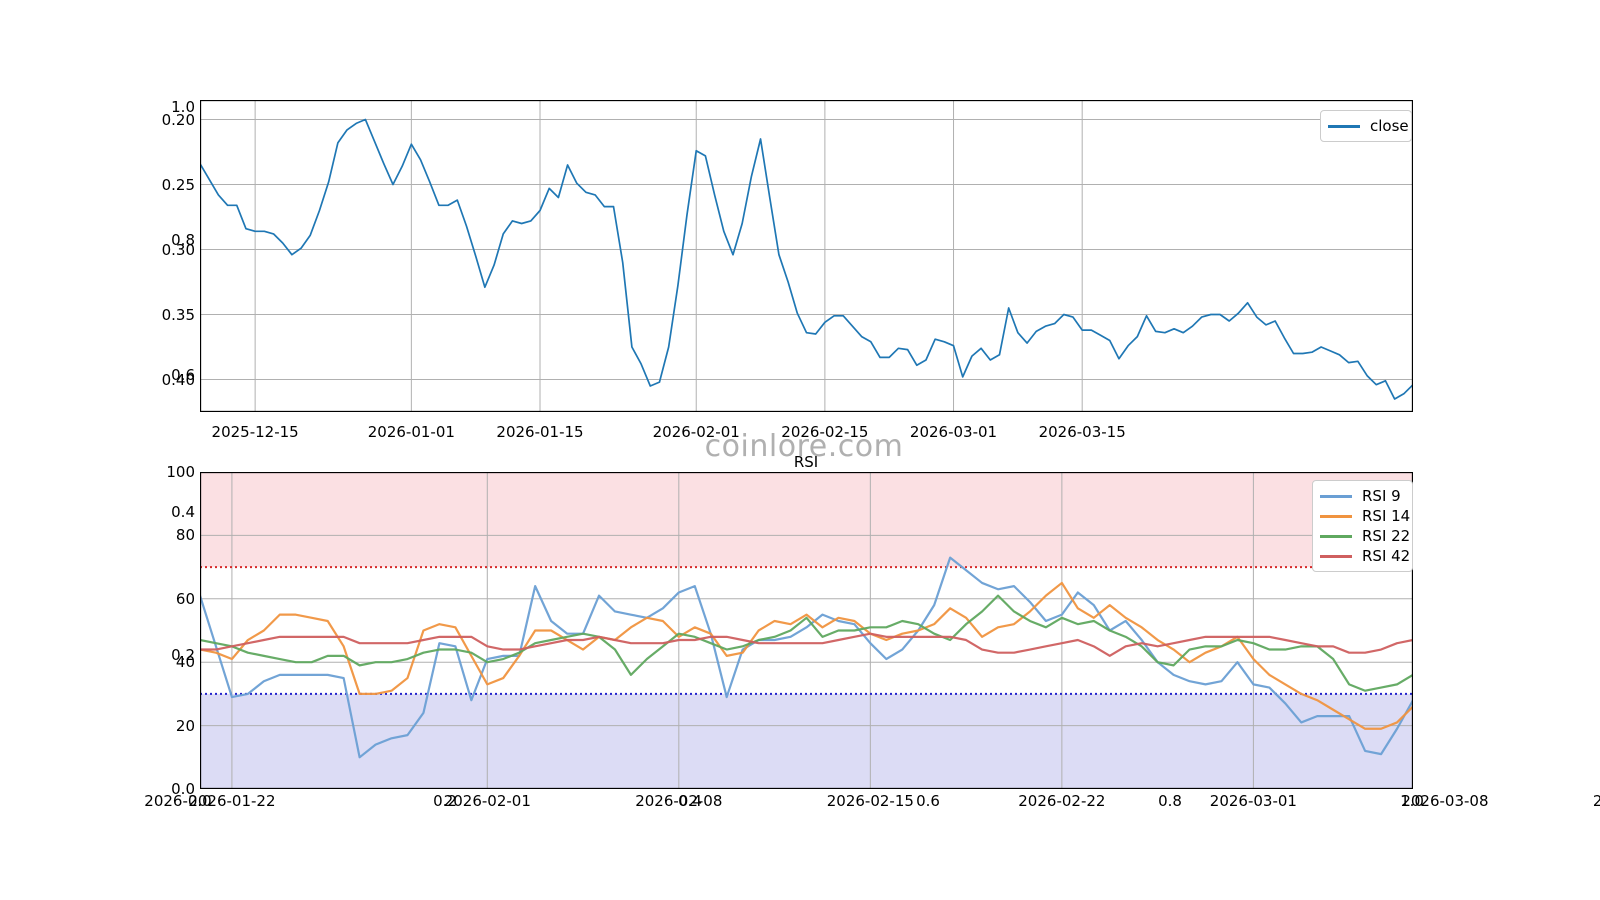 Image resolution: width=1600 pixels, height=900 pixels. I want to click on price-legend: close, so click(1366, 126).